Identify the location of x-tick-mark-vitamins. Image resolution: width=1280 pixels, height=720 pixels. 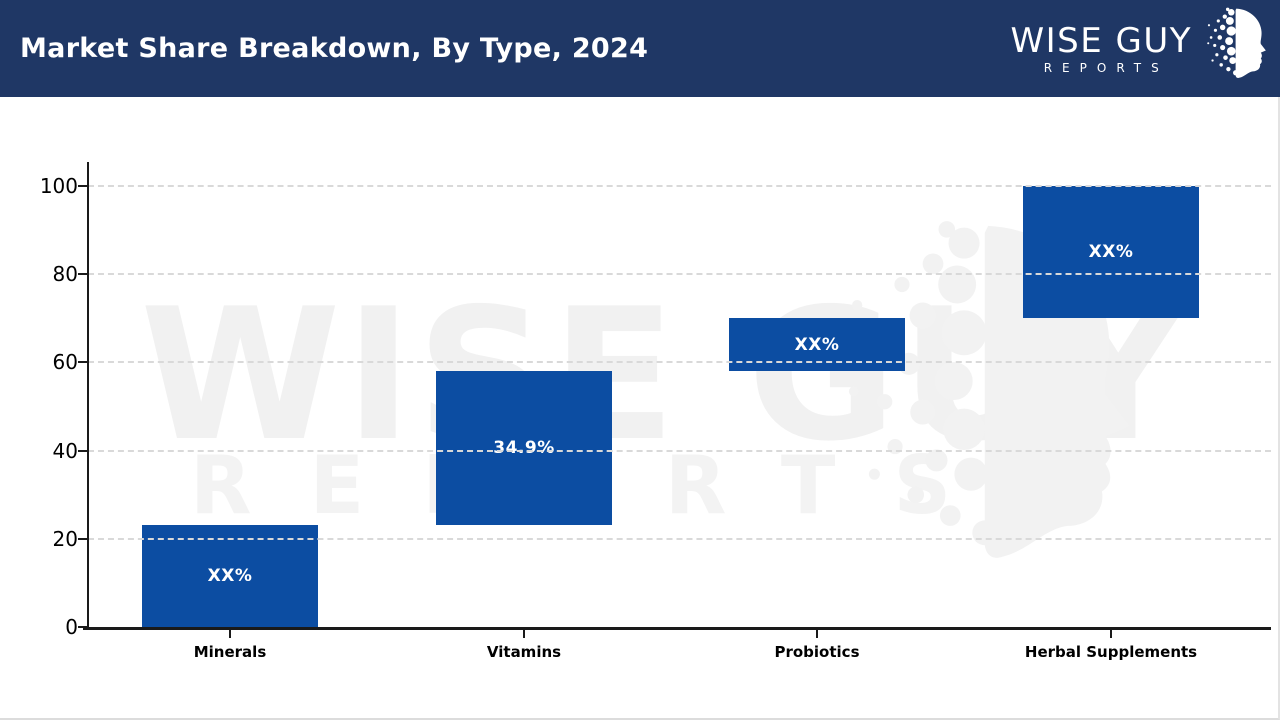
(524, 634).